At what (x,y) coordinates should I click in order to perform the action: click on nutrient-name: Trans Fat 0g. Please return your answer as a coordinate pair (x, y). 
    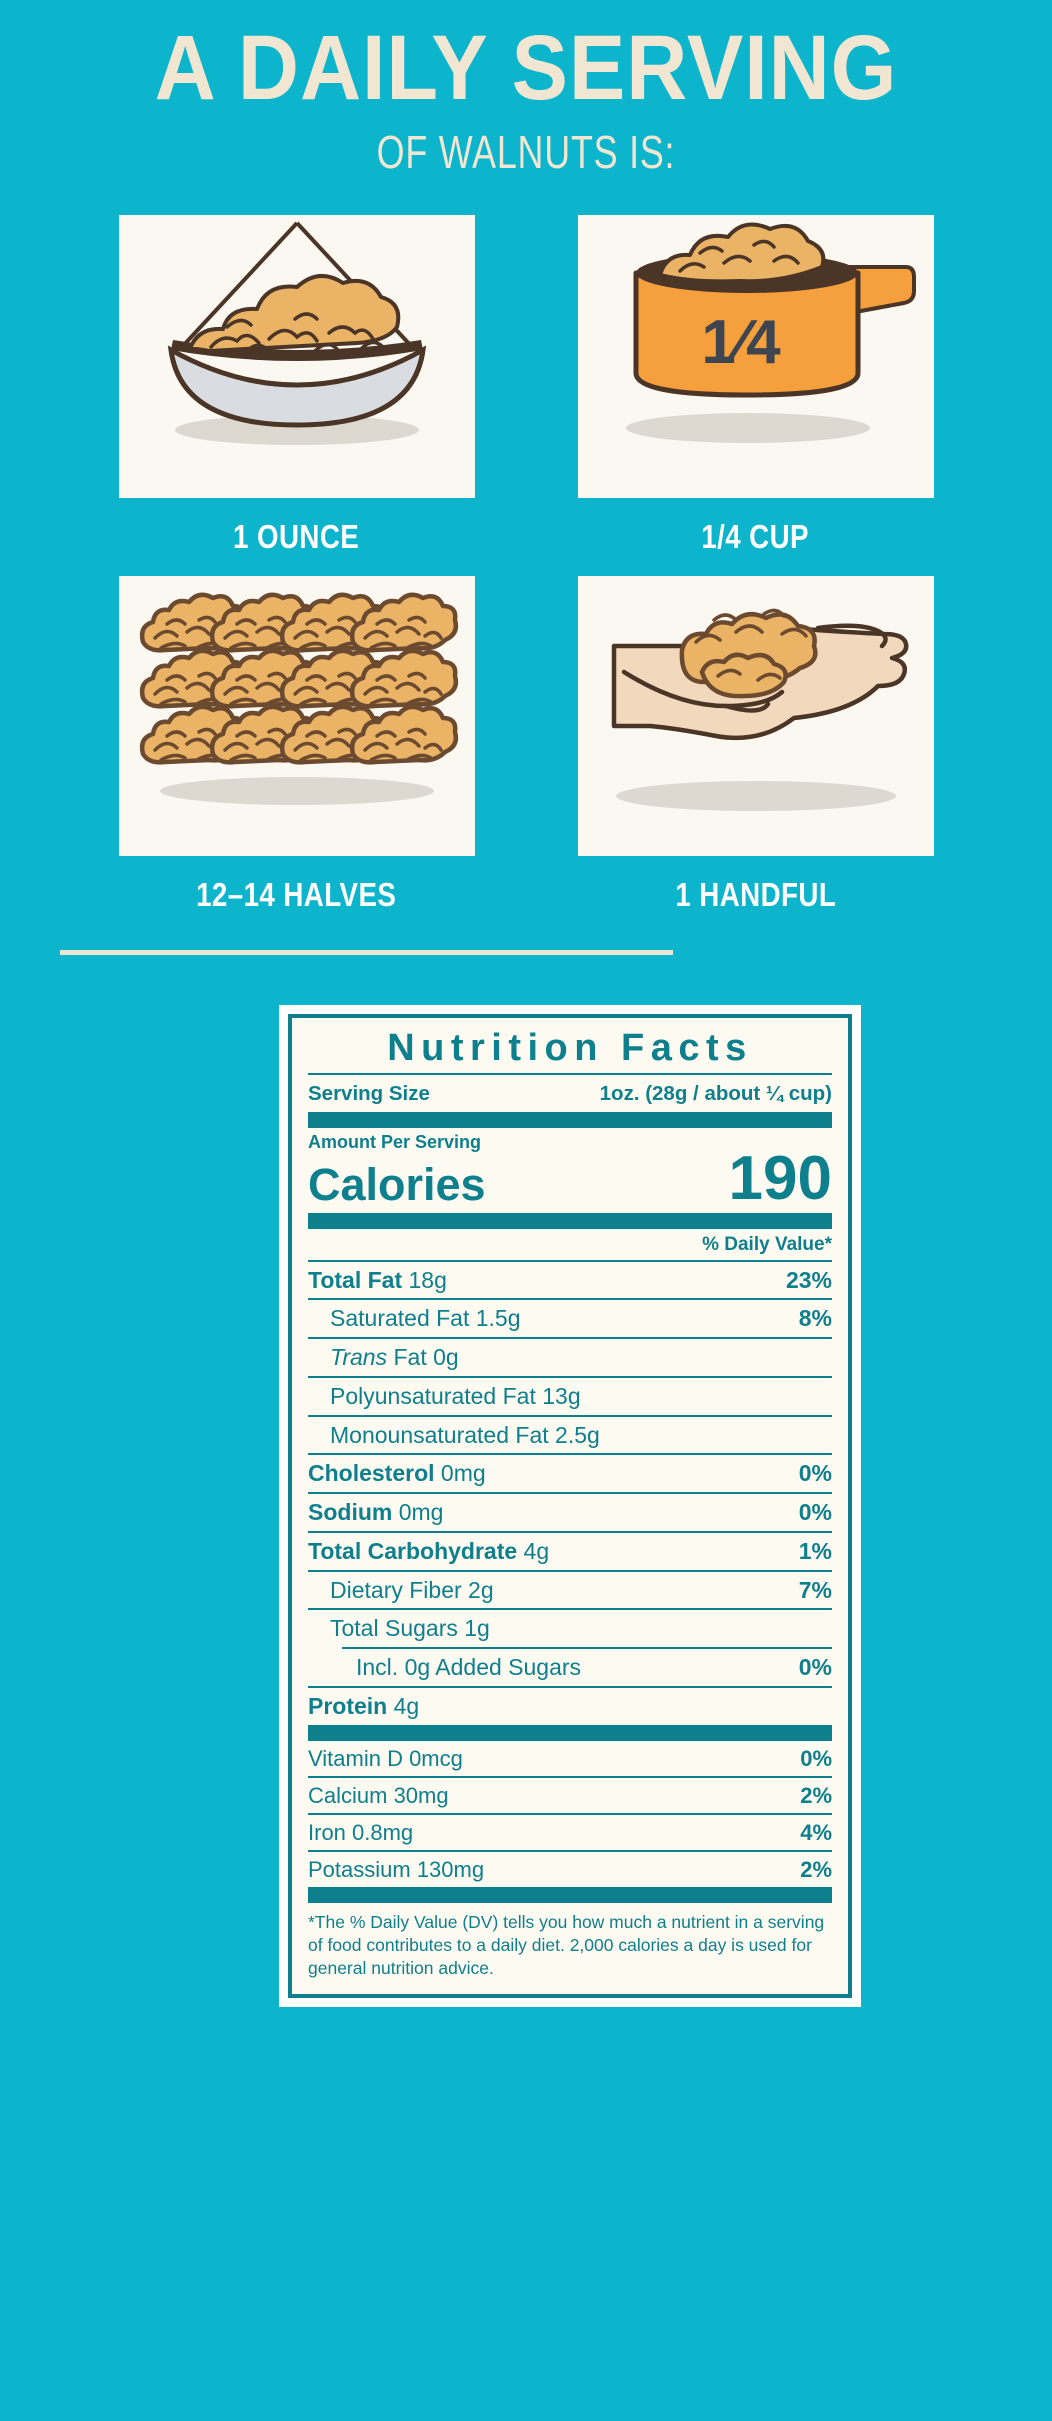
    Looking at the image, I should click on (394, 1357).